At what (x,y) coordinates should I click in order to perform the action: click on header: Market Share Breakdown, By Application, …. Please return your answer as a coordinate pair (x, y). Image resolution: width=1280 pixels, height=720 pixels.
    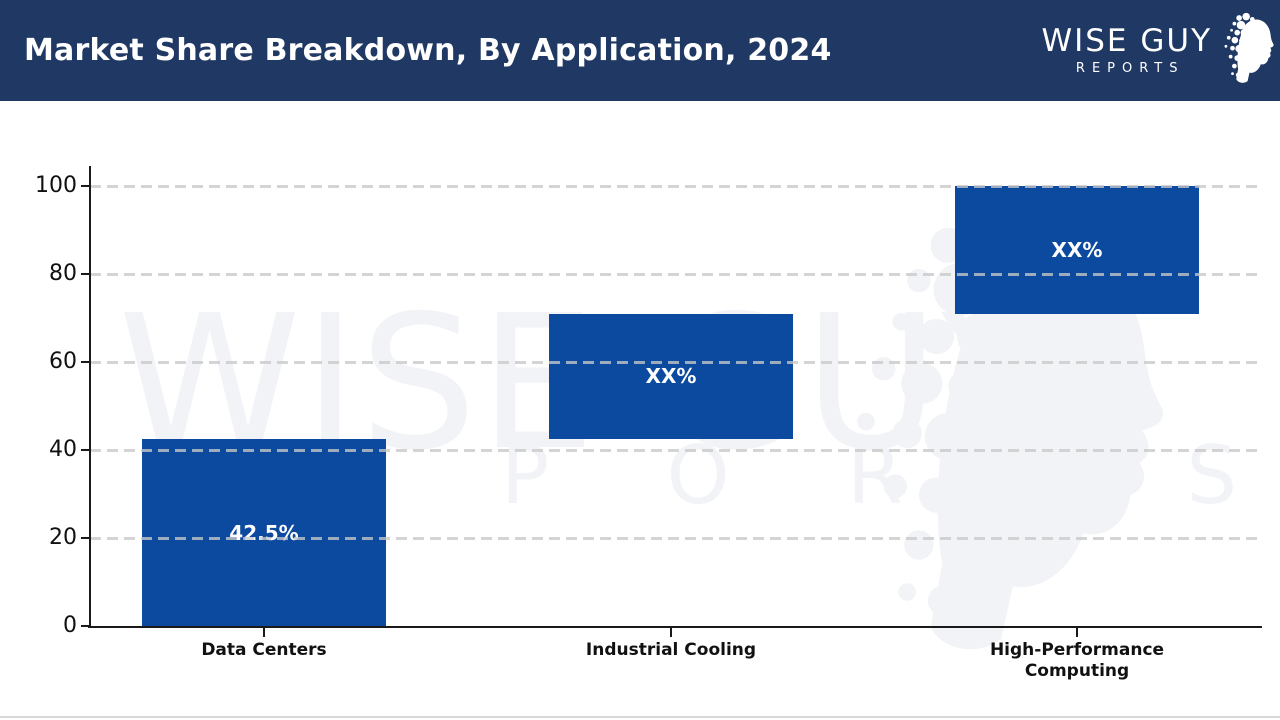
    Looking at the image, I should click on (640, 50).